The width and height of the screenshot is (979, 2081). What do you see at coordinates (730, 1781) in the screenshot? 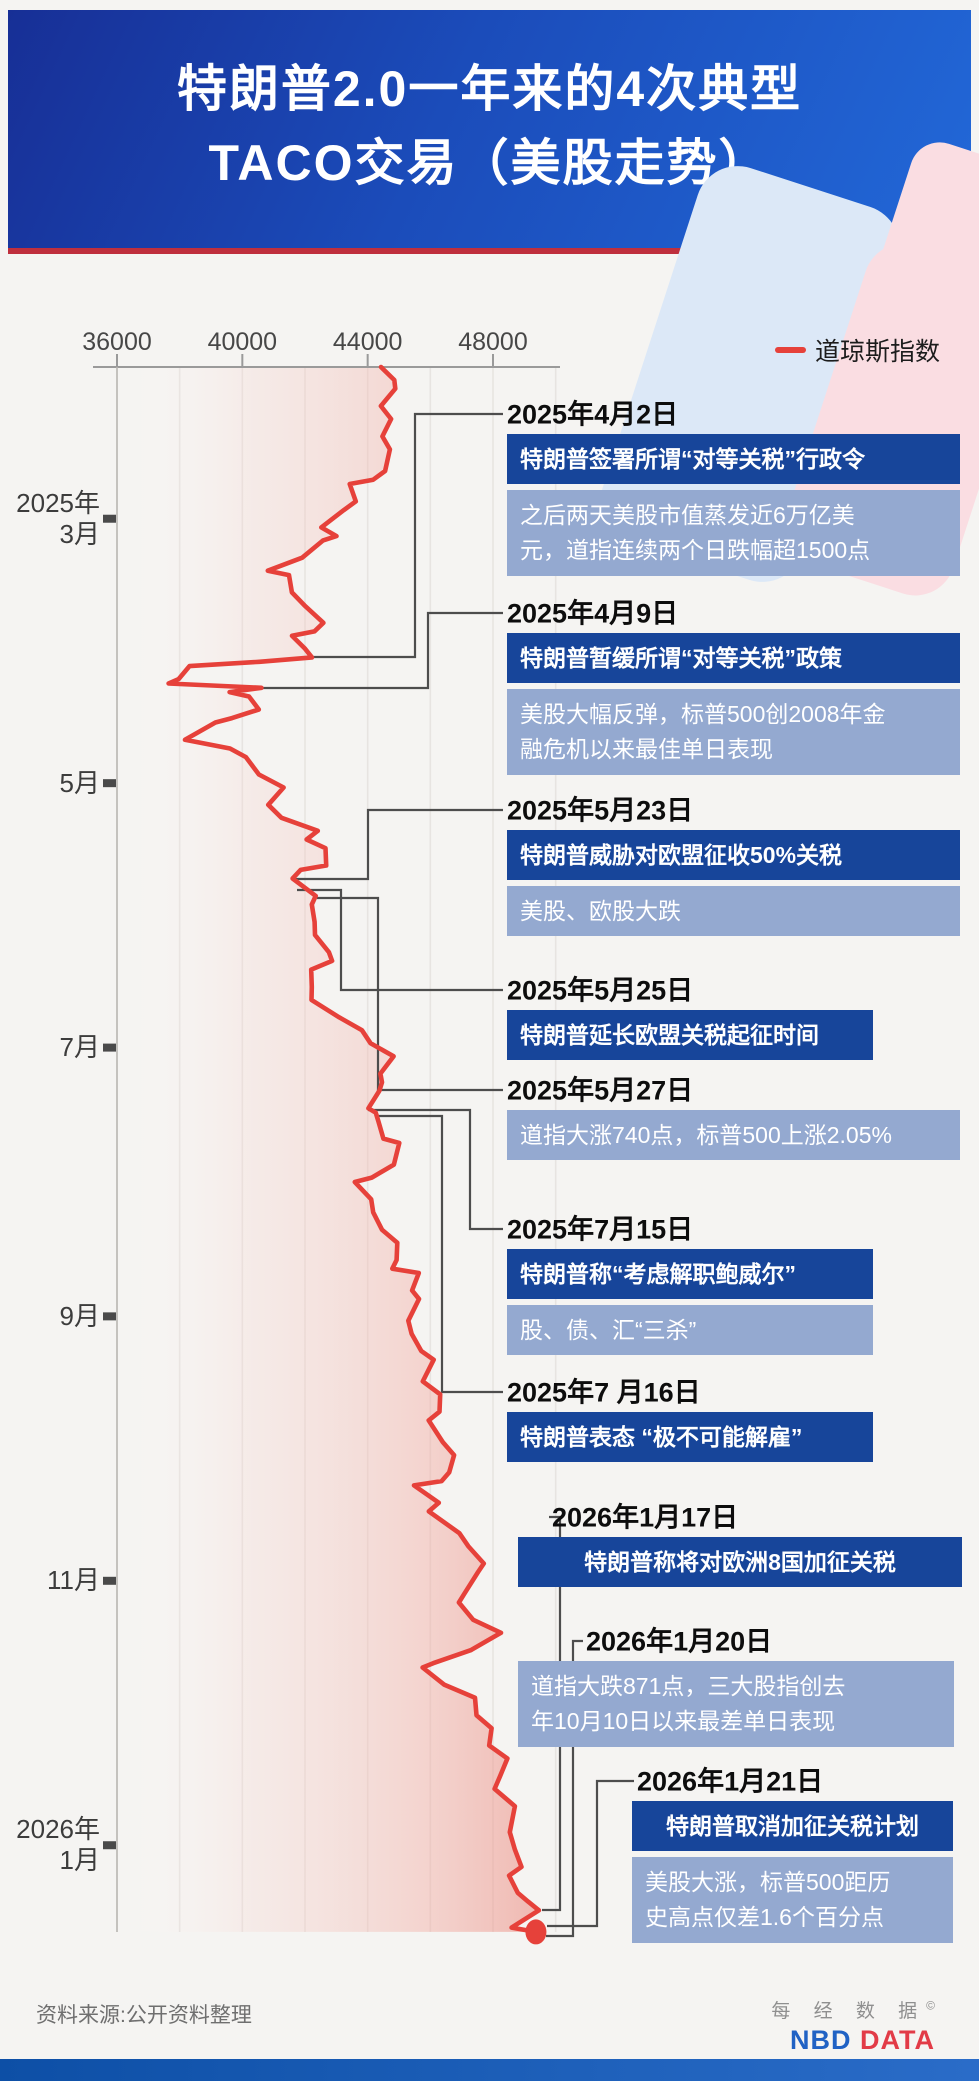
I see `annotation-date: 2026年1月21日` at bounding box center [730, 1781].